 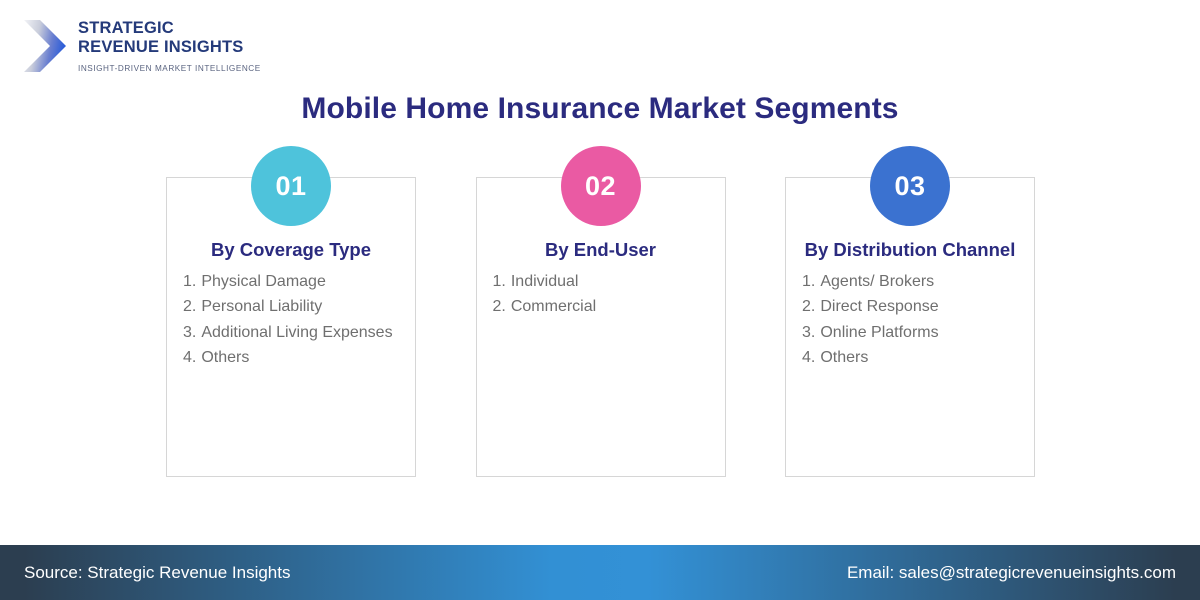 I want to click on brand-name-line2: REVENUE INSIGHTS, so click(x=161, y=47).